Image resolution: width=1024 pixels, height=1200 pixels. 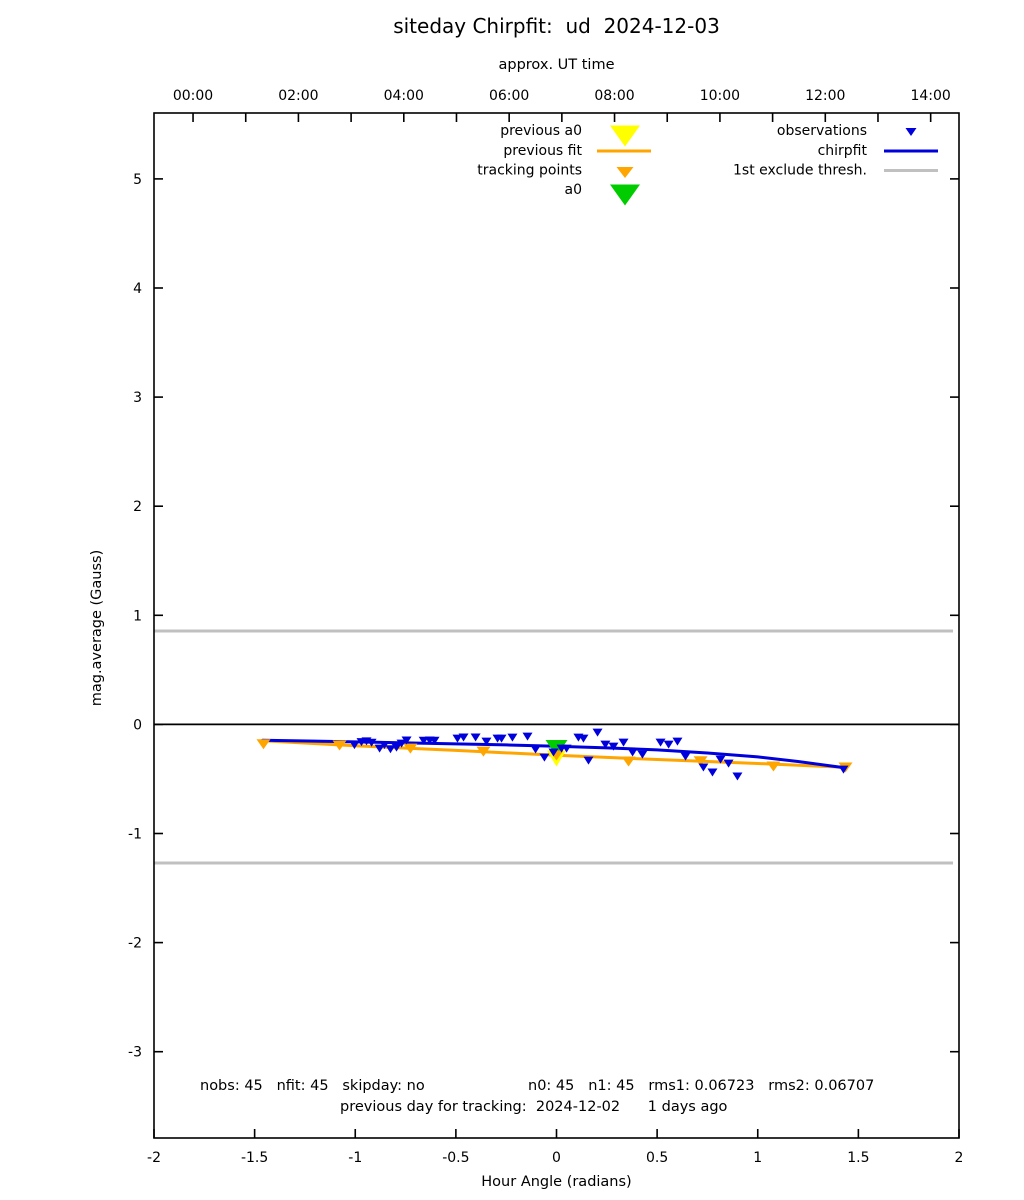 What do you see at coordinates (574, 190) in the screenshot?
I see `legend-label: a0` at bounding box center [574, 190].